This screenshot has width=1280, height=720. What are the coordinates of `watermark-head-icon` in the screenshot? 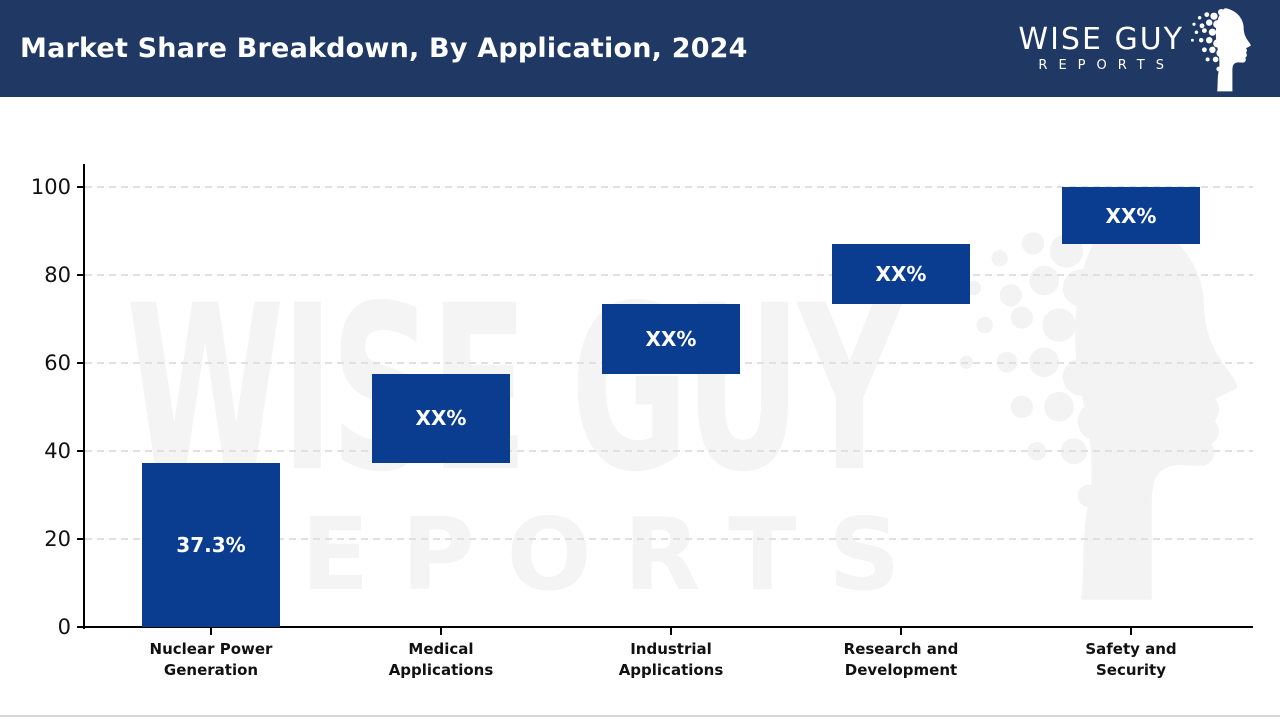 It's located at (1098, 406).